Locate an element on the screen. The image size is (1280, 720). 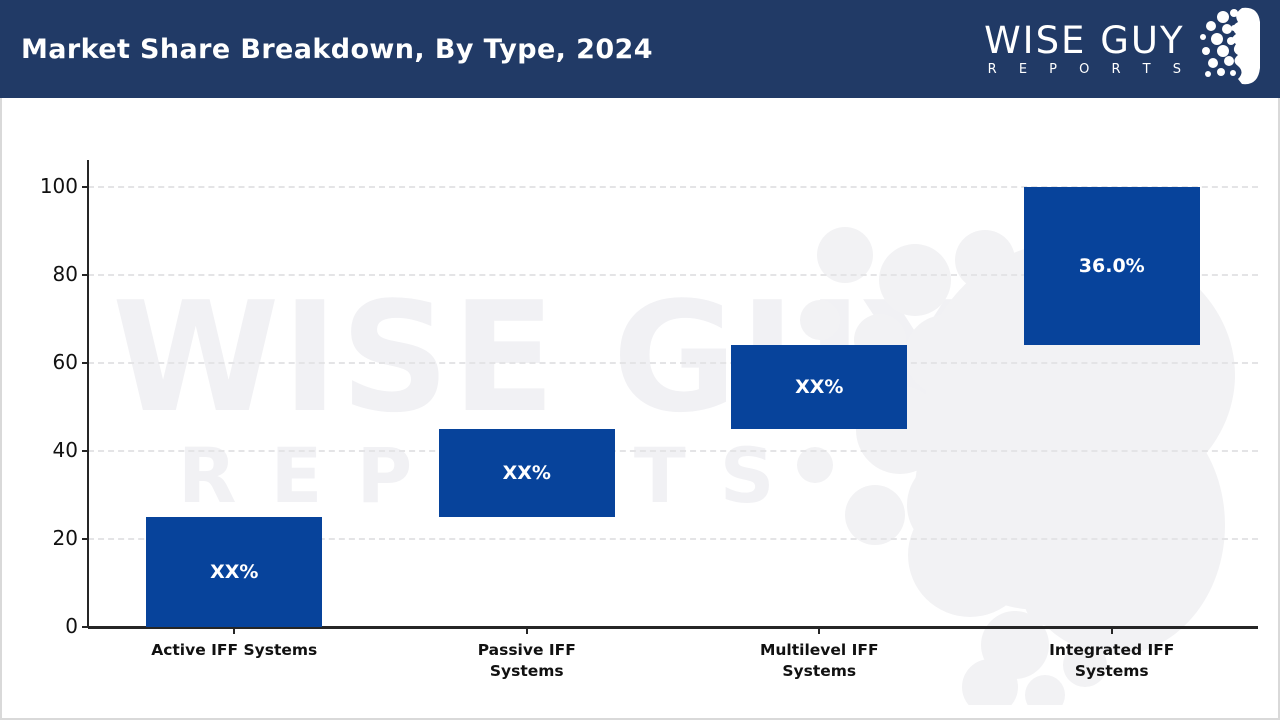
y-axis-tick-label: 60 is located at coordinates (65, 362).